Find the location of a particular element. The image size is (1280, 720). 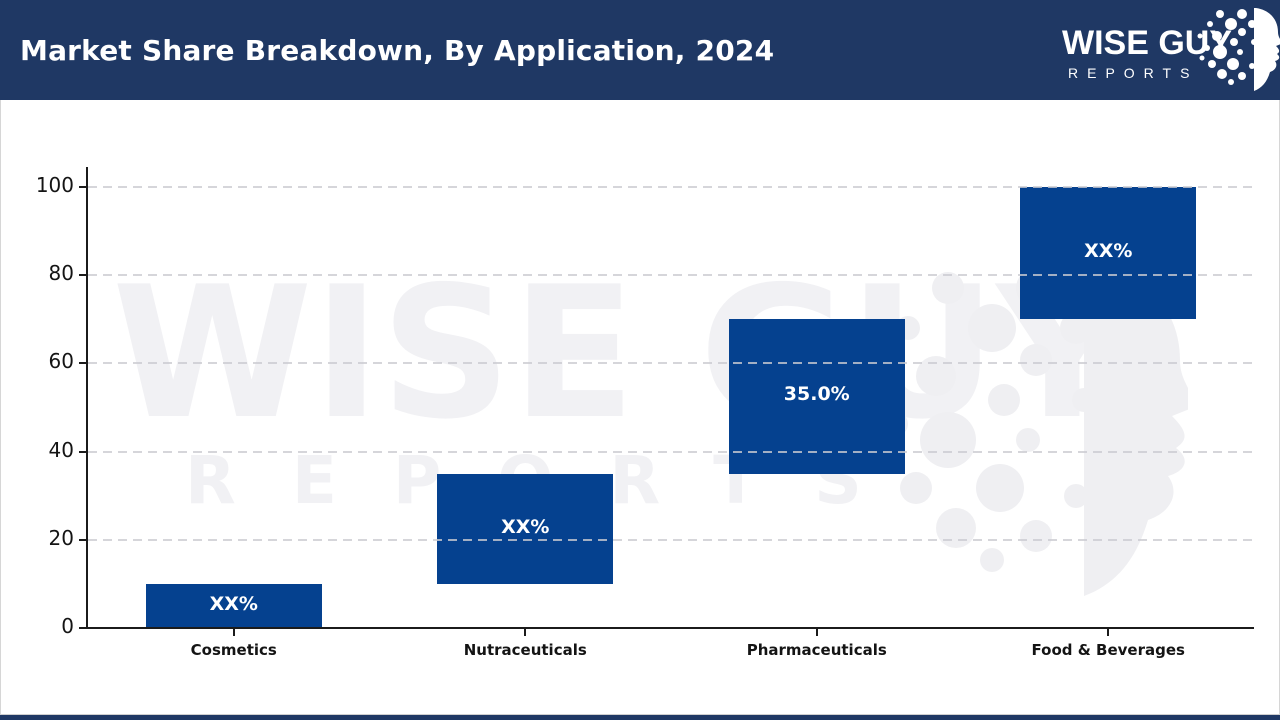

y-tick-label-0: 0 is located at coordinates (67, 626).